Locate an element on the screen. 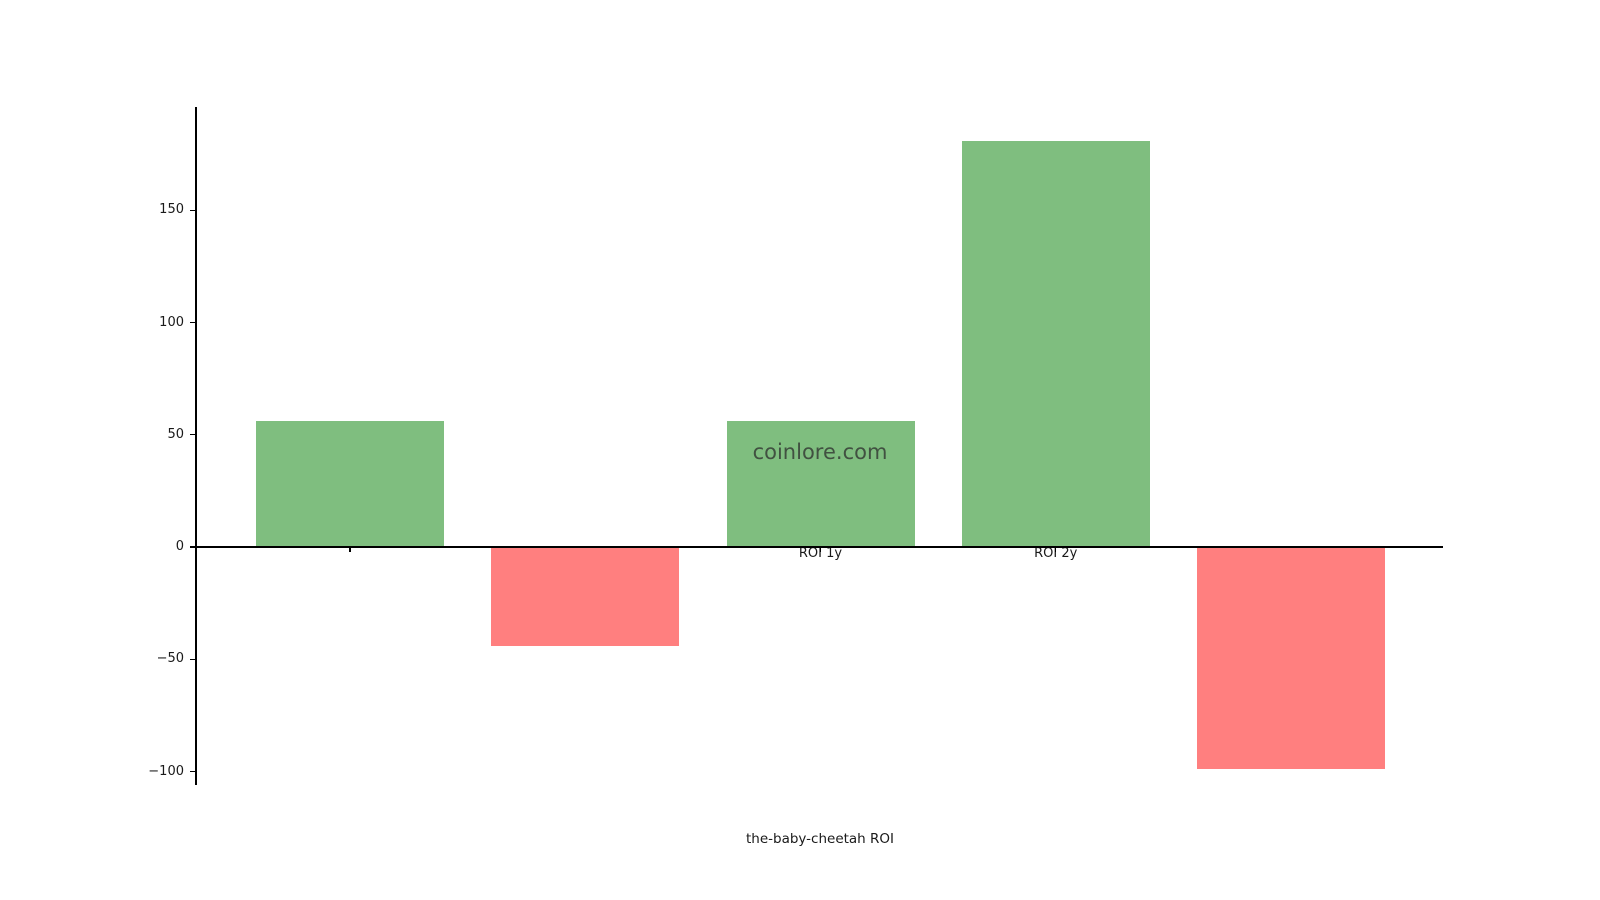  y-tick-label: 100 is located at coordinates (171, 322).